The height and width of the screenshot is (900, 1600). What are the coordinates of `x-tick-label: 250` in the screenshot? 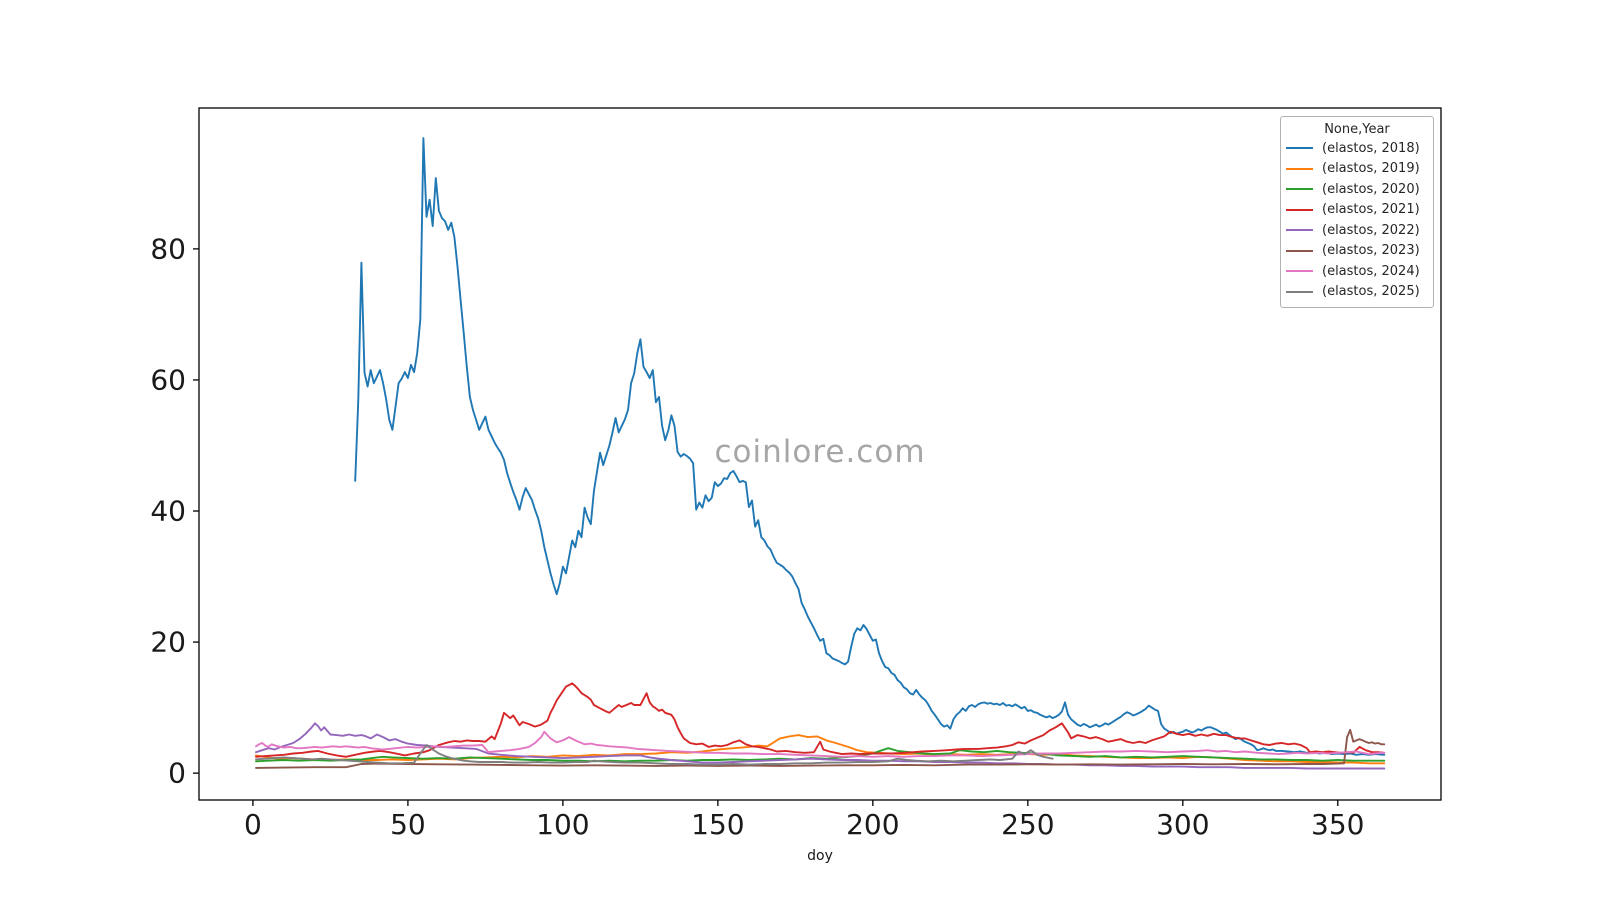 It's located at (1028, 824).